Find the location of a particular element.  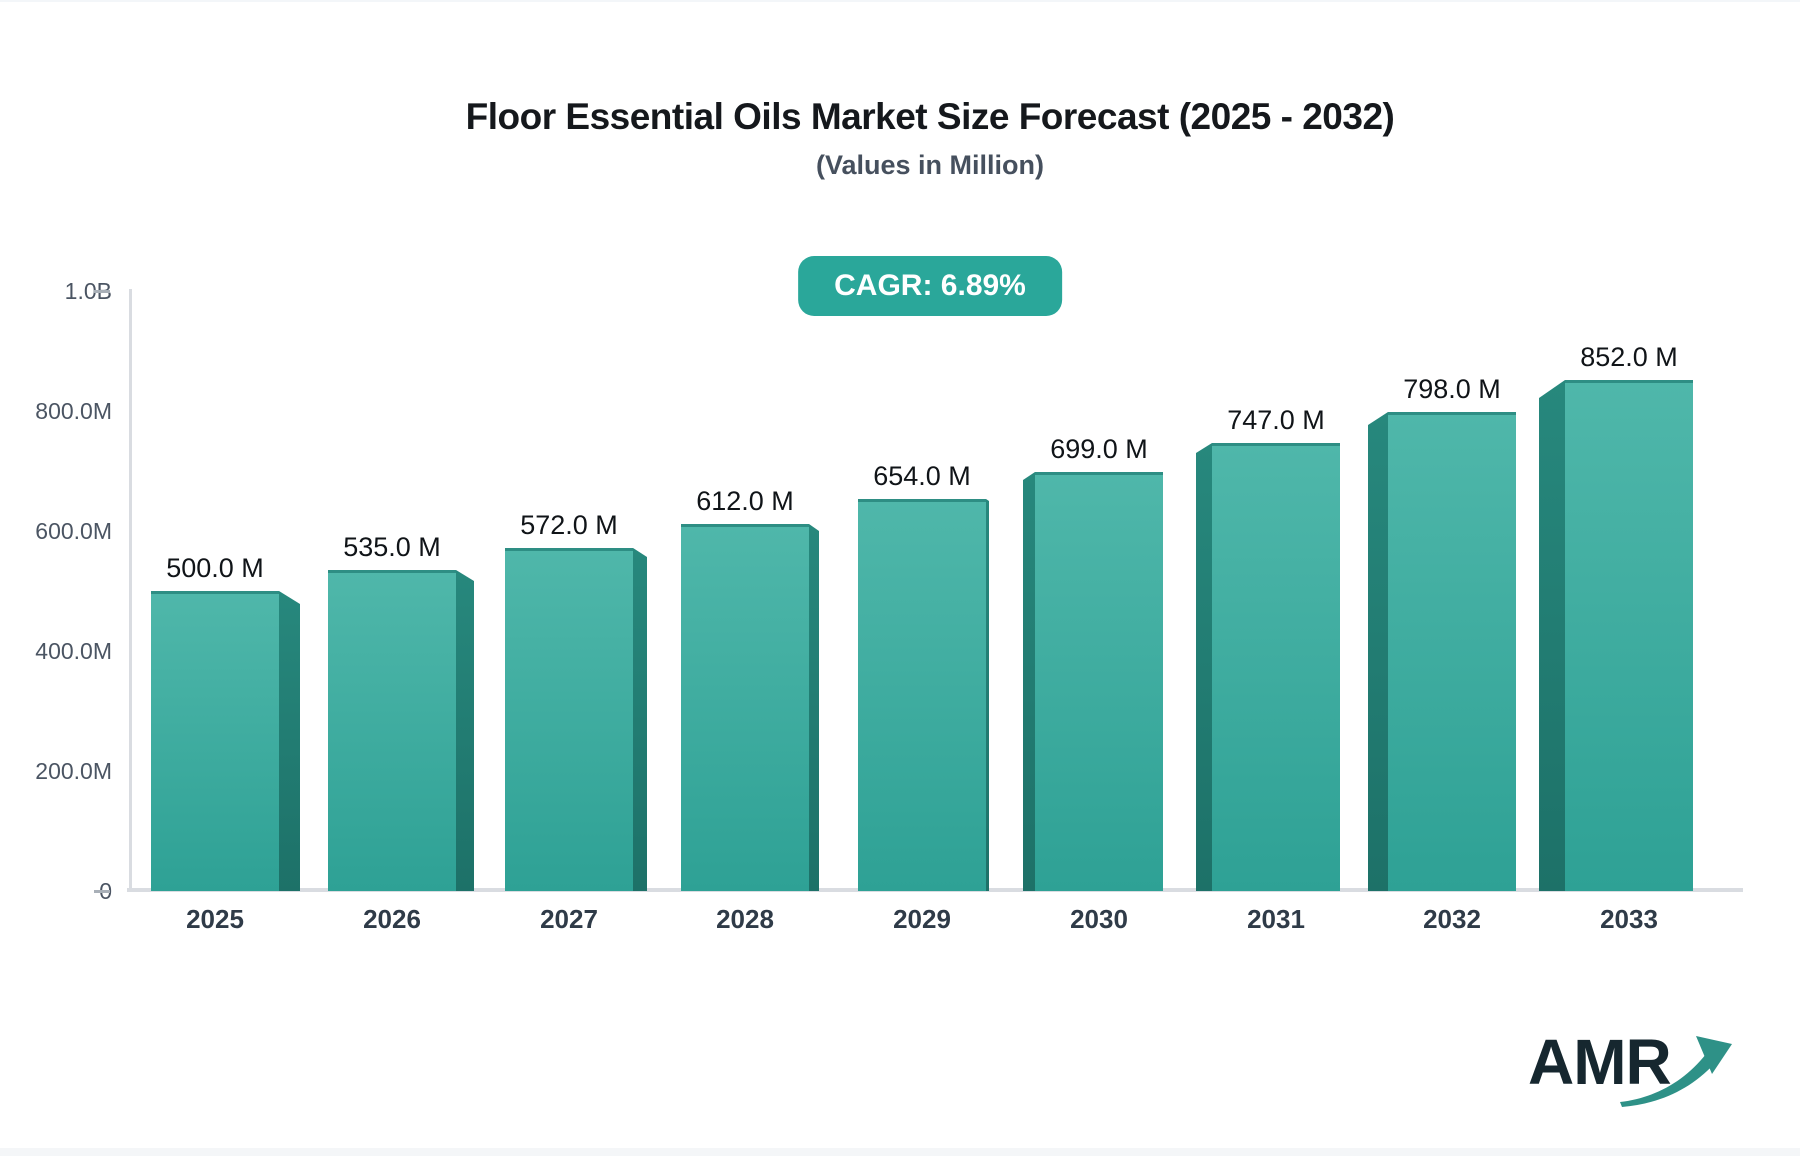

y-tick-label: 200.0M is located at coordinates (73, 771).